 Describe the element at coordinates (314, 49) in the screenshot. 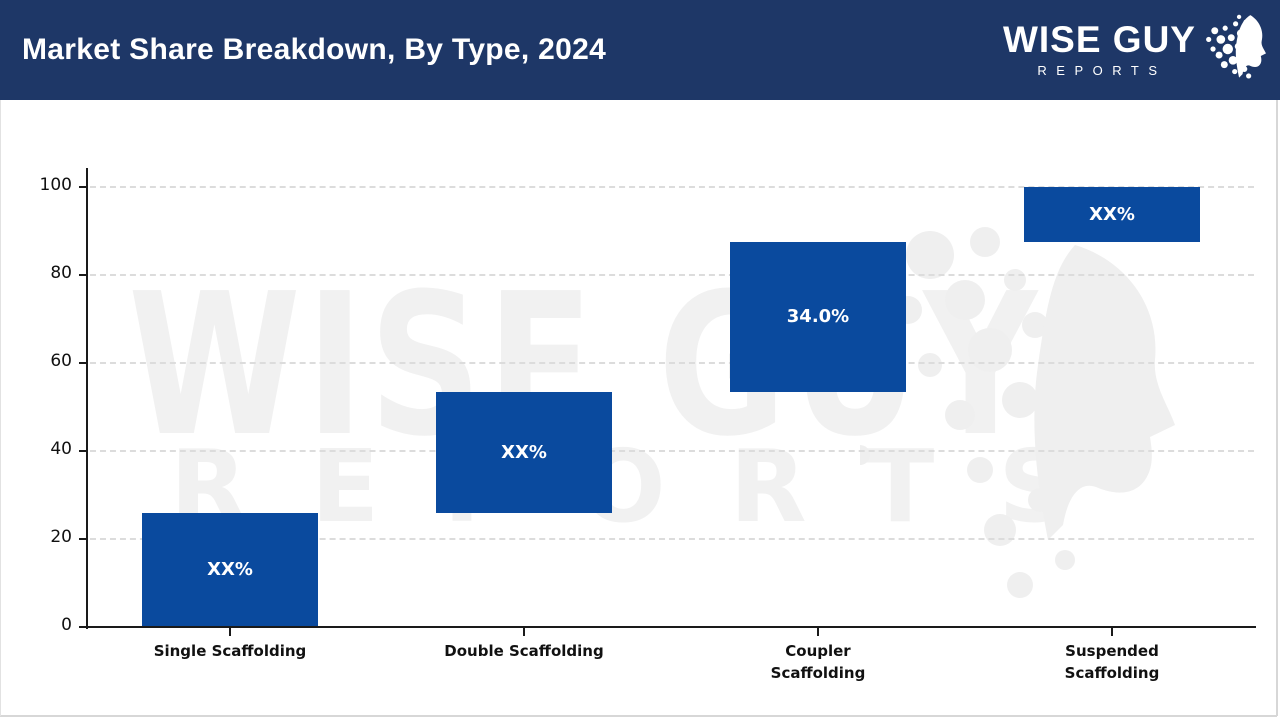

I see `page-title: Market Share Breakdown, By Type, 2024` at that location.